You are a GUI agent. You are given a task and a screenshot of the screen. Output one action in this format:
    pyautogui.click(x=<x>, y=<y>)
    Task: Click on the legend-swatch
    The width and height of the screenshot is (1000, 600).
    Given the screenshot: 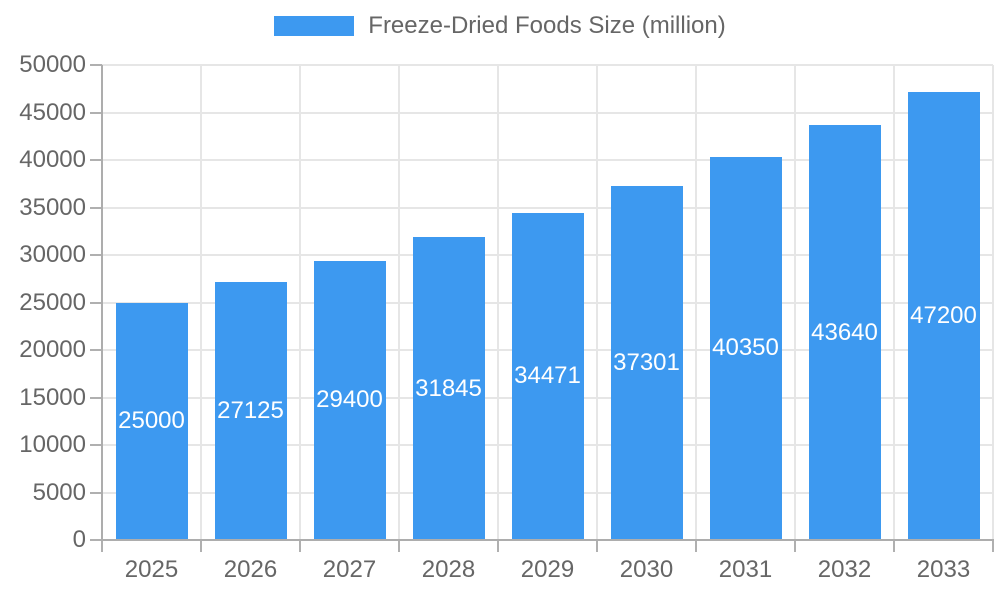 What is the action you would take?
    pyautogui.click(x=314, y=26)
    